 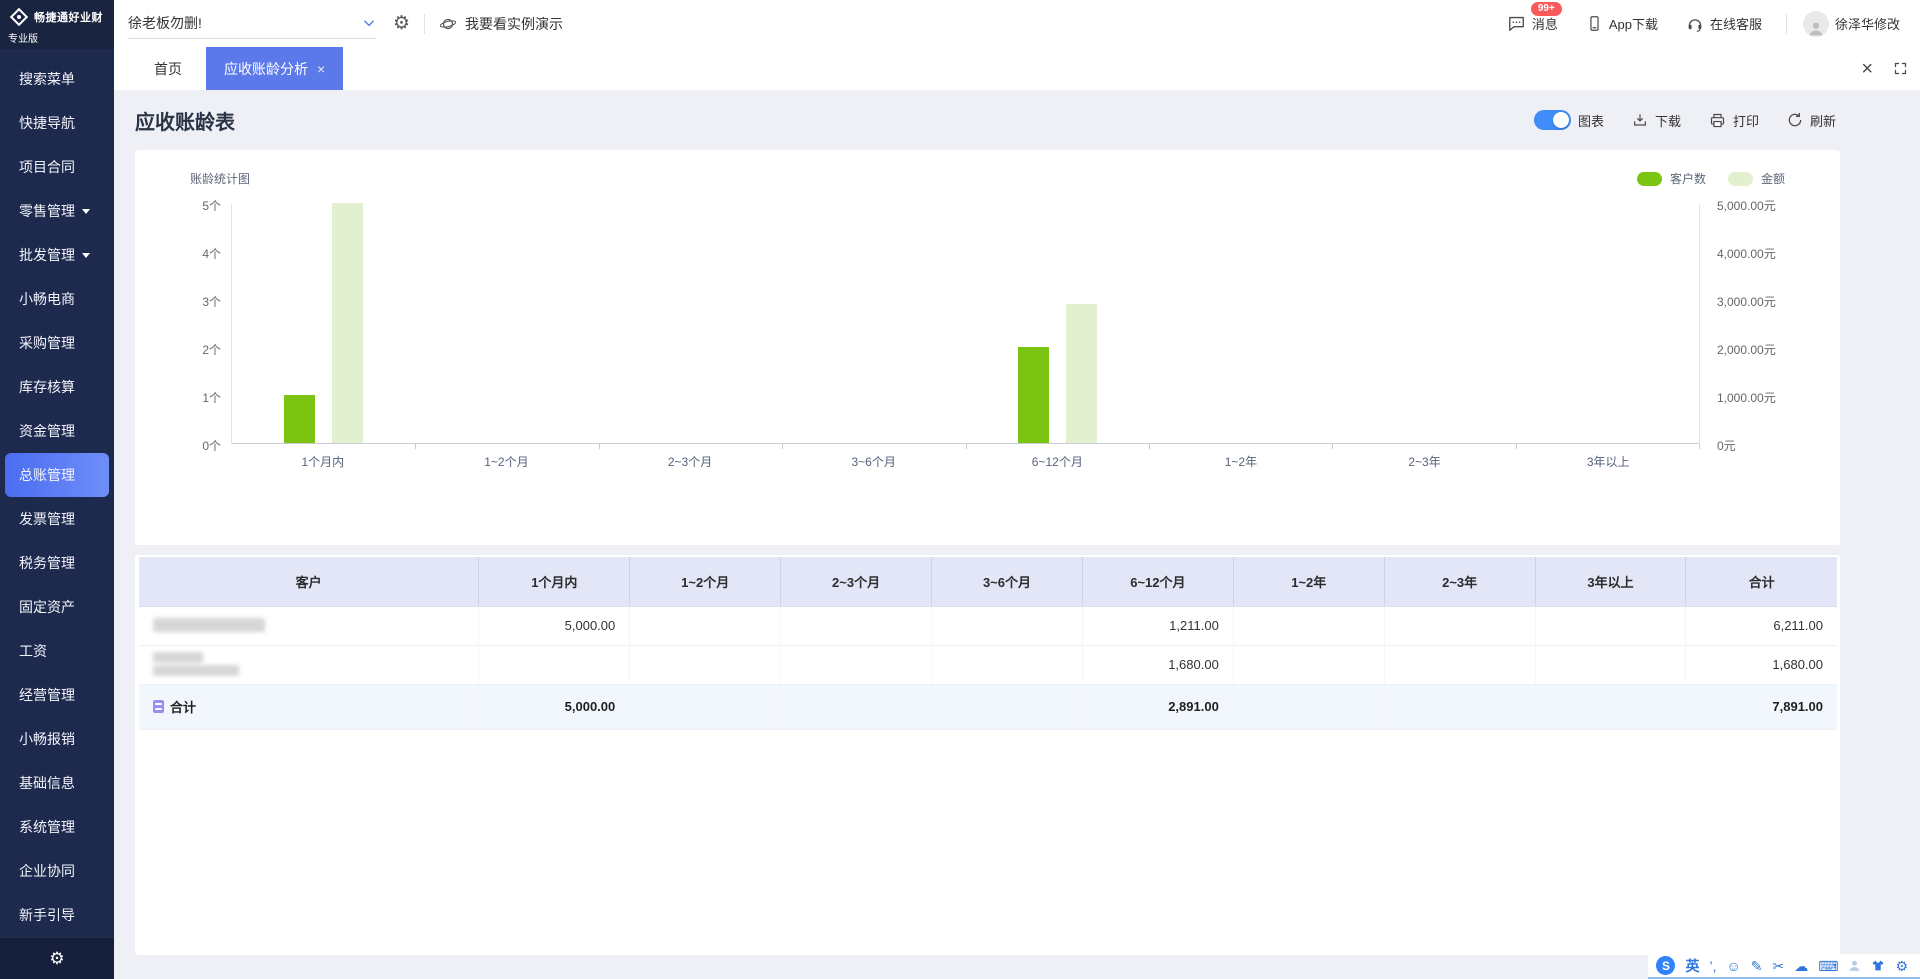 I want to click on download-label: 下载, so click(x=1667, y=121).